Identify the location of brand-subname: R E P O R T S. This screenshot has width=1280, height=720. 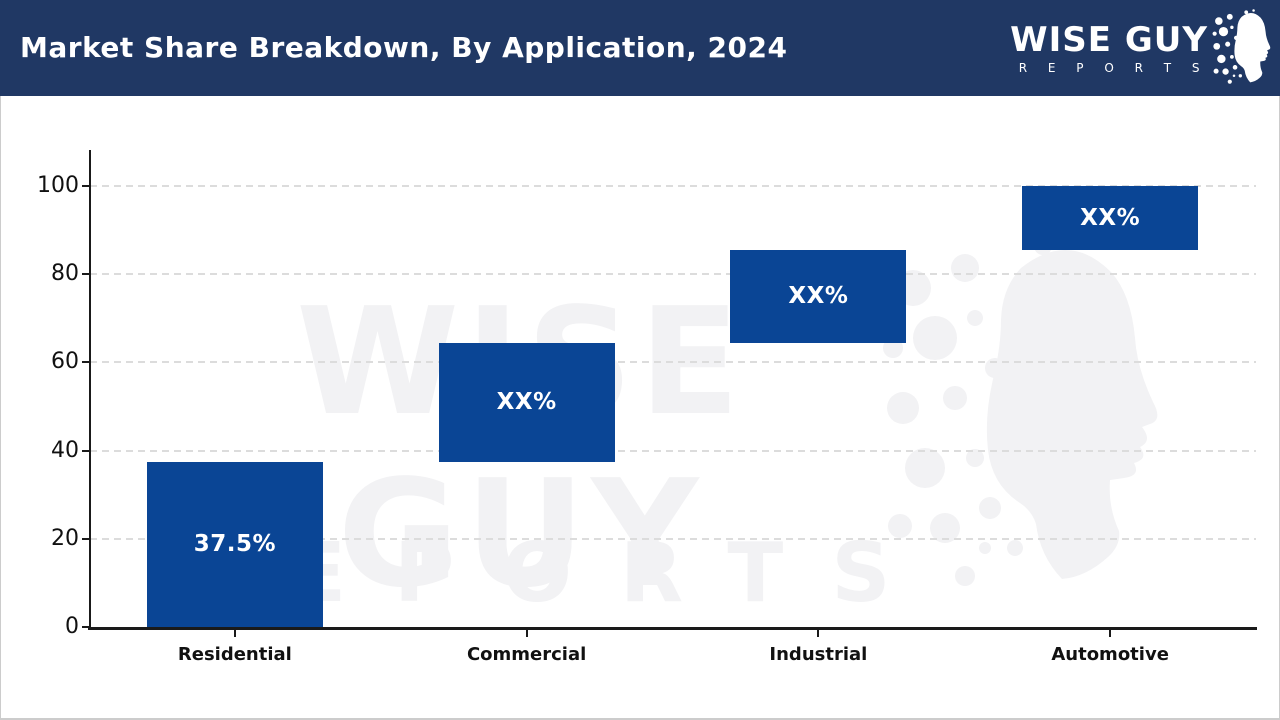
(1113, 67).